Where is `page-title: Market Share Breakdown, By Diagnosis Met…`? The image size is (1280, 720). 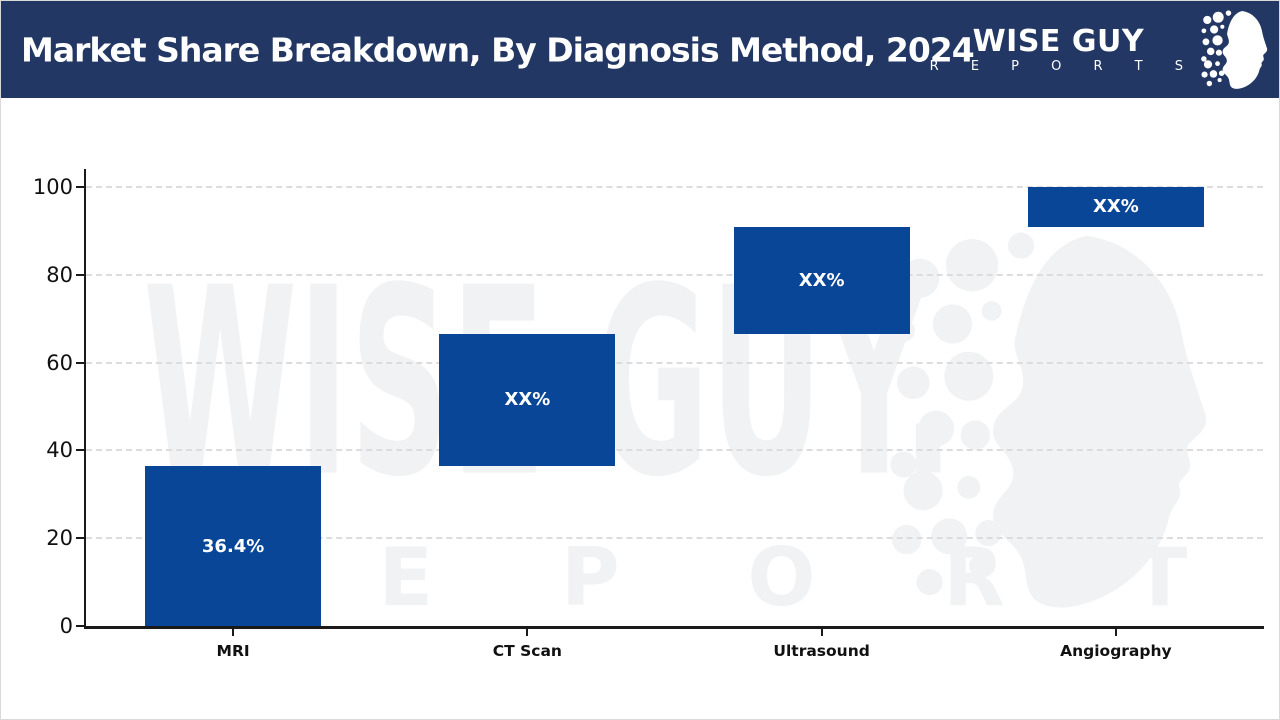
page-title: Market Share Breakdown, By Diagnosis Met… is located at coordinates (498, 49).